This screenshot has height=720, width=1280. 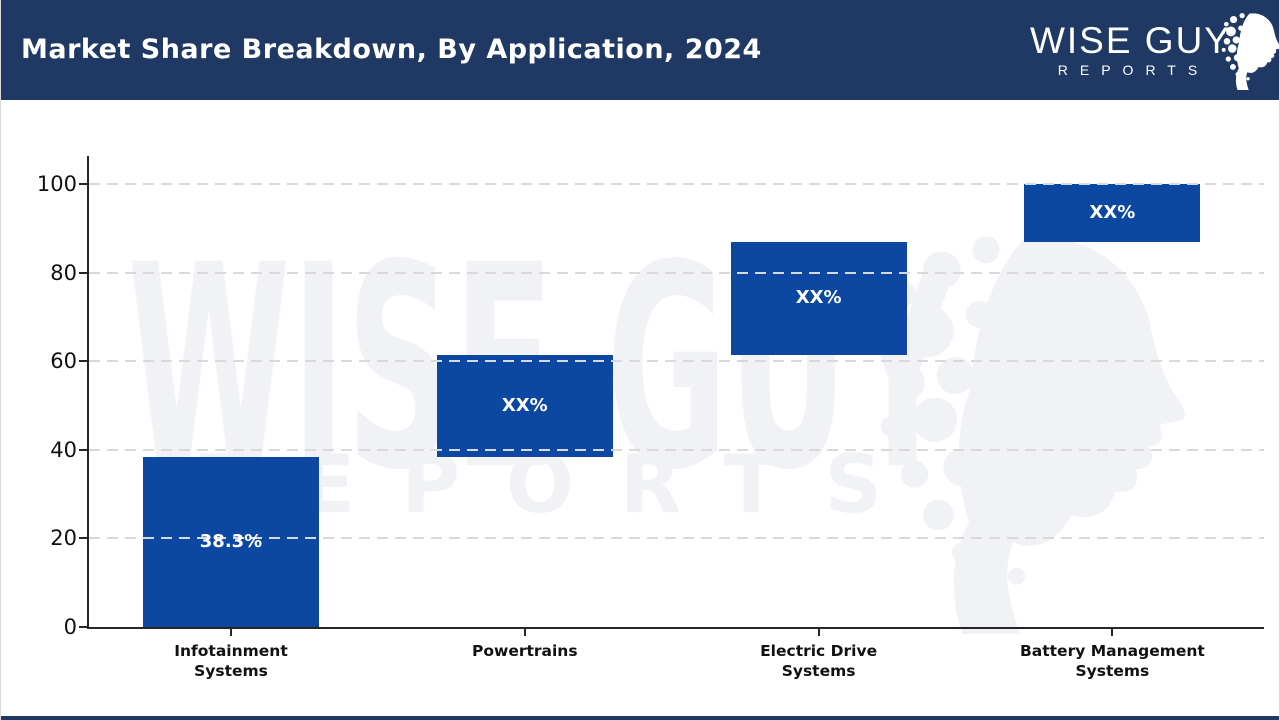 What do you see at coordinates (63, 272) in the screenshot?
I see `y-tick-label: 80` at bounding box center [63, 272].